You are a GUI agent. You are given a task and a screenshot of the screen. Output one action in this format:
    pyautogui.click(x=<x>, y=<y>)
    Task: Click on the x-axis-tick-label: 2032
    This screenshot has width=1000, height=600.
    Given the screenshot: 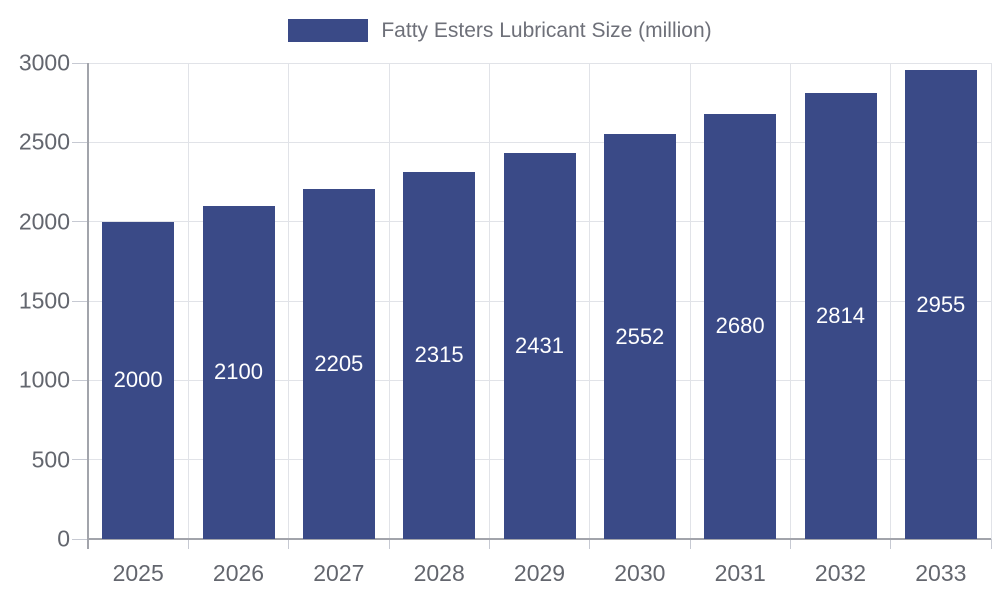 What is the action you would take?
    pyautogui.click(x=840, y=573)
    